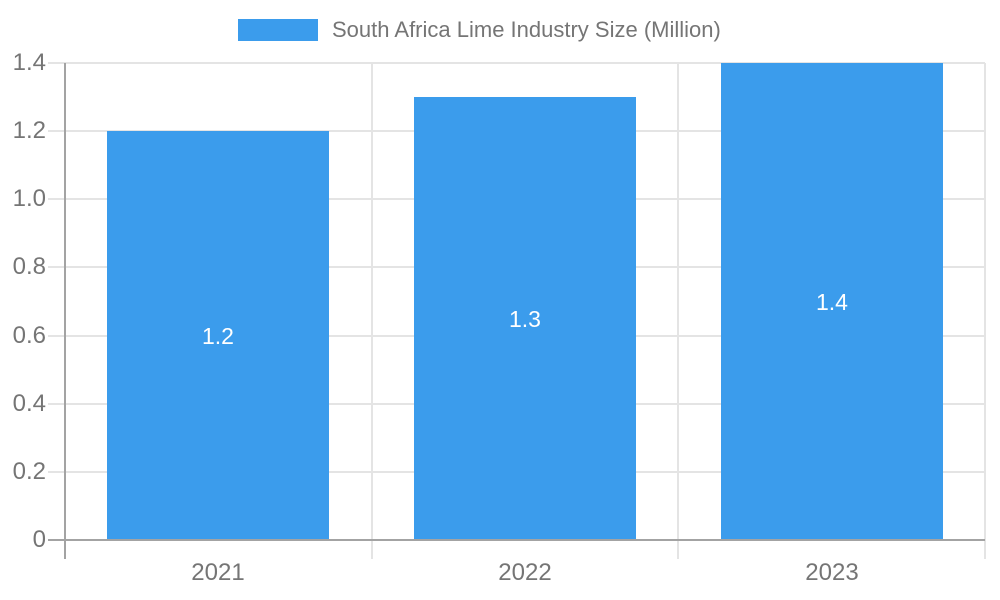  What do you see at coordinates (29, 62) in the screenshot?
I see `y-axis-tick-label: 1.4` at bounding box center [29, 62].